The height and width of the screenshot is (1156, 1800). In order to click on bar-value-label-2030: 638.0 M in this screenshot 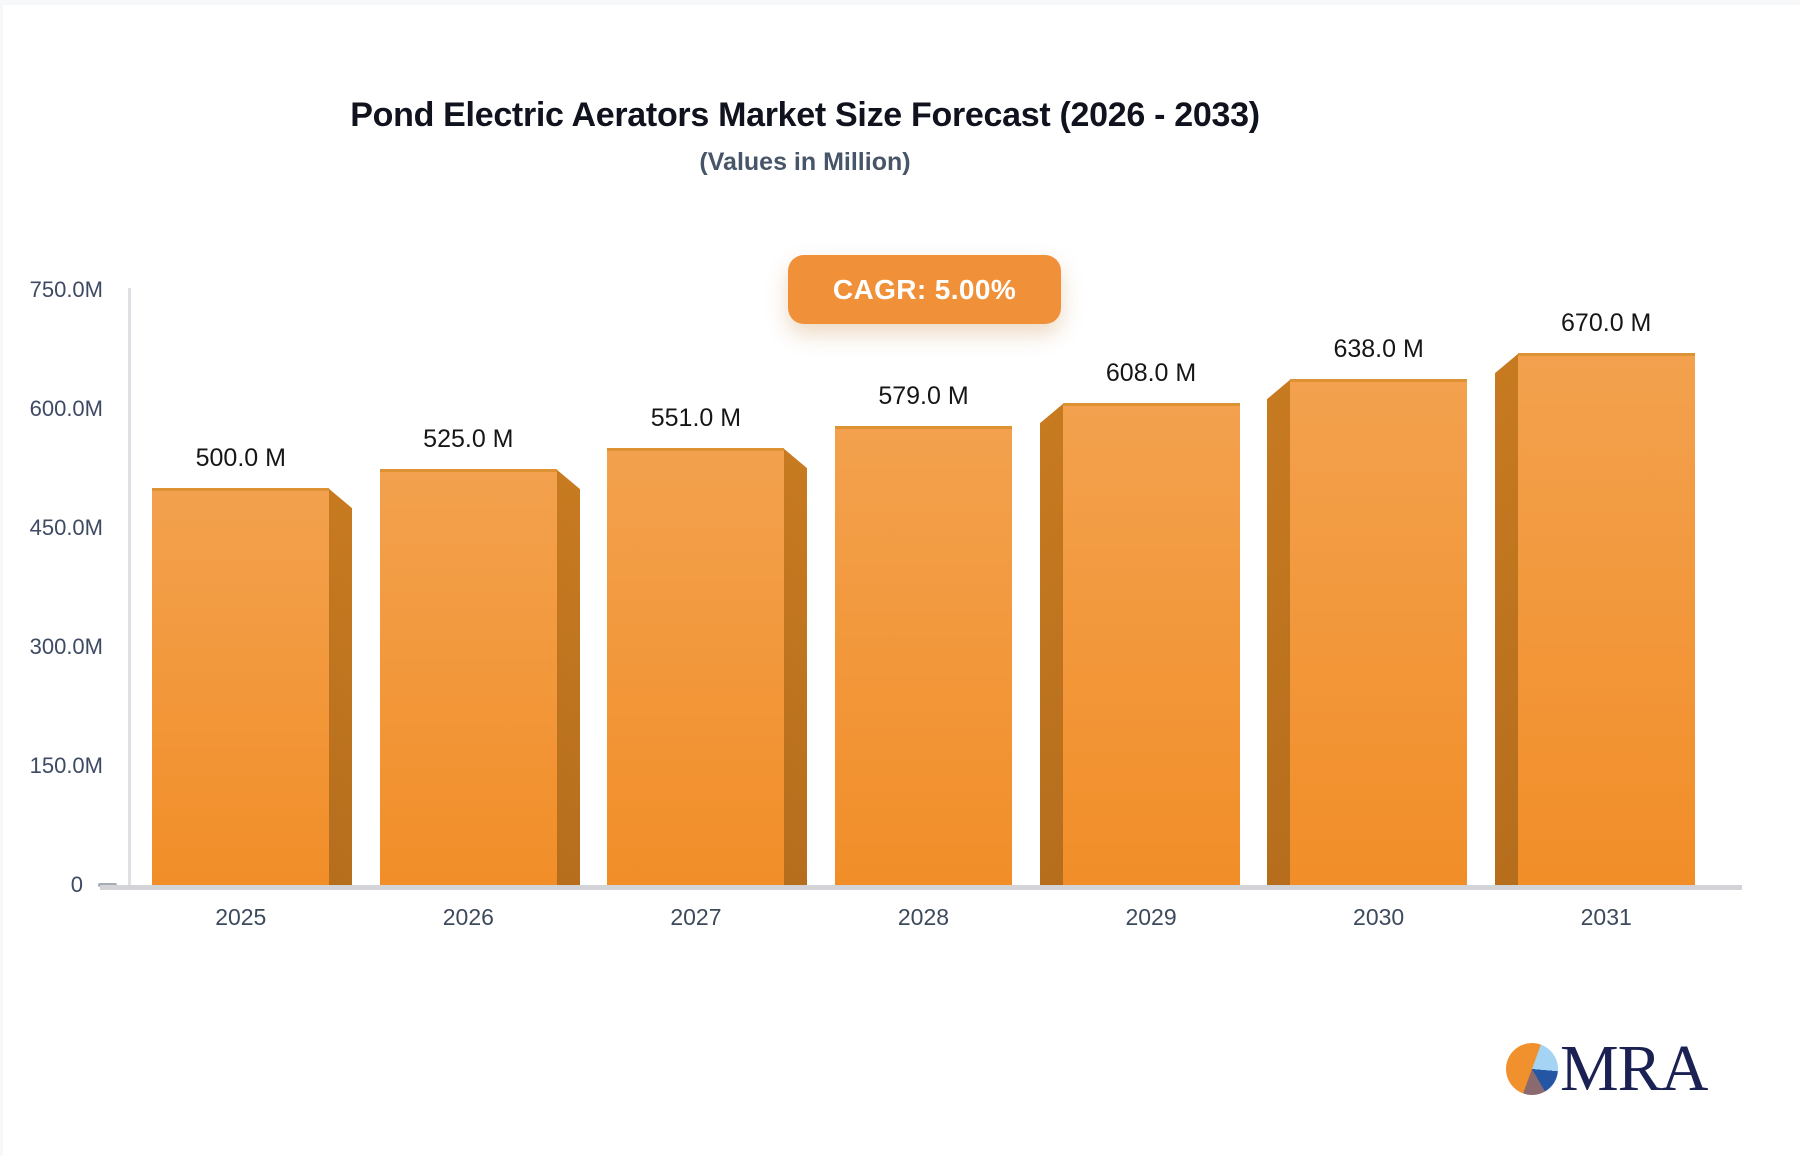, I will do `click(1378, 348)`.